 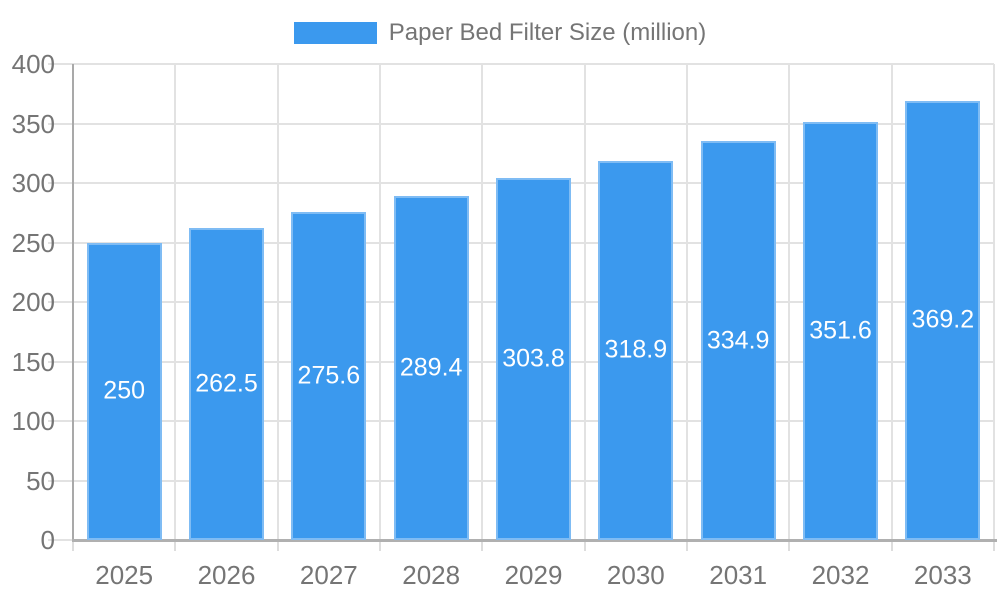 What do you see at coordinates (840, 575) in the screenshot?
I see `x-axis-tick-label: 2032` at bounding box center [840, 575].